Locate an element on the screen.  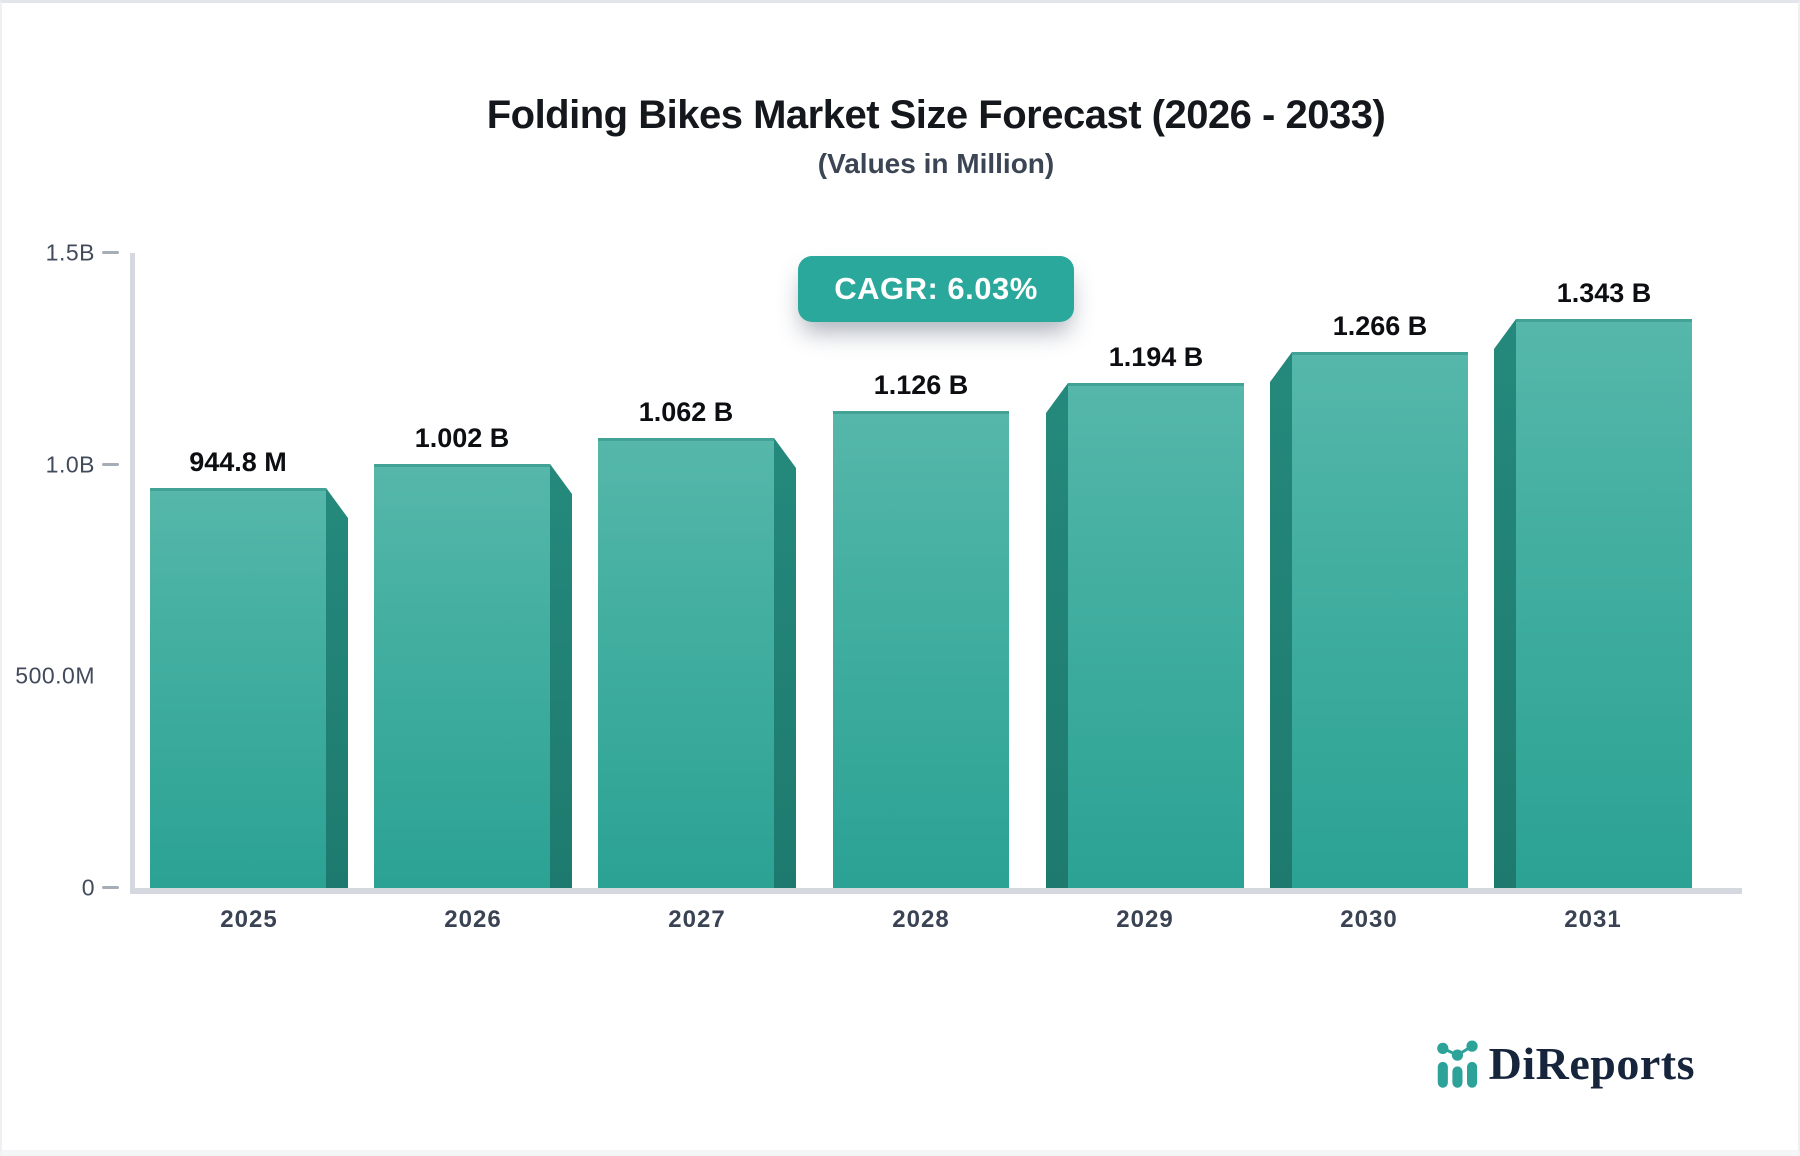
x-axis-label-2031: 2031 is located at coordinates (1593, 919).